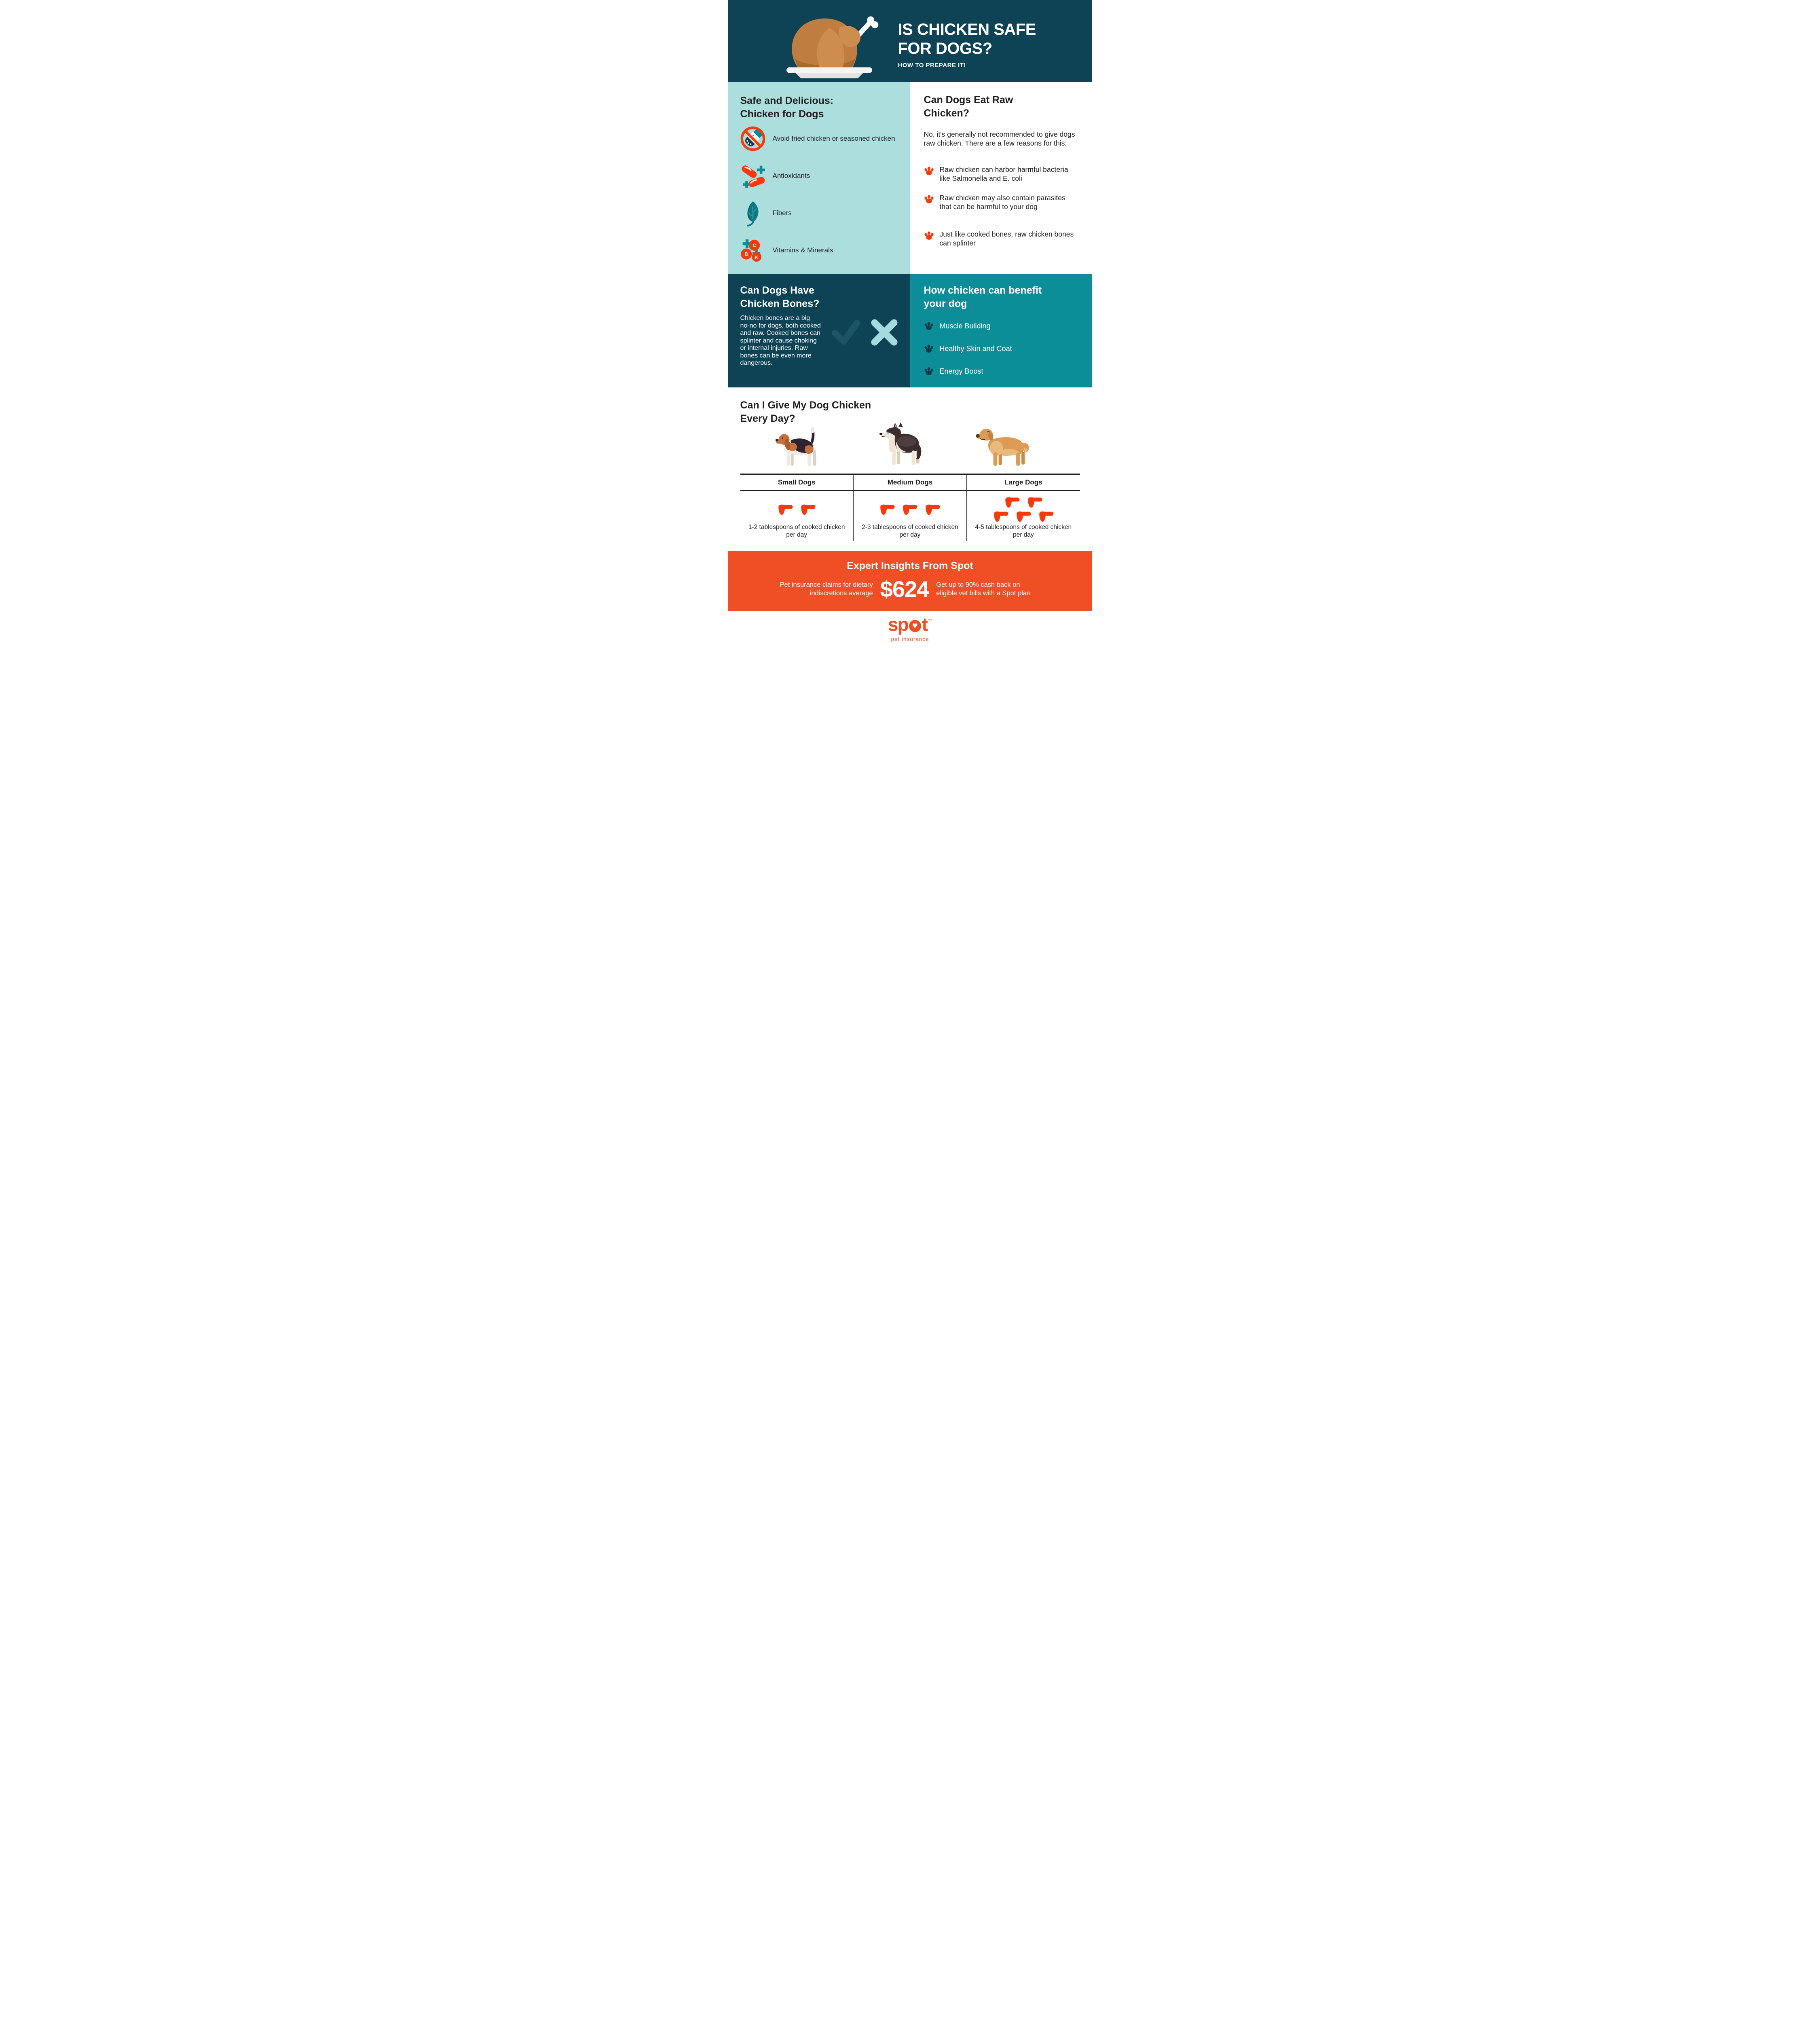  Describe the element at coordinates (925, 624) in the screenshot. I see `logo-text-t: t` at that location.